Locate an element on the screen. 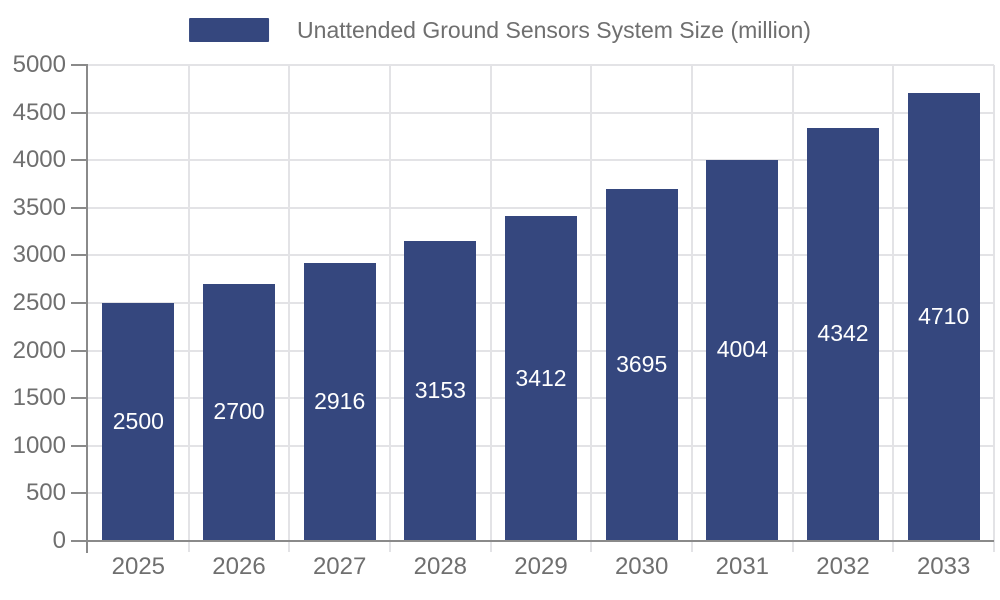 The width and height of the screenshot is (1000, 600). bar: 4342 is located at coordinates (843, 334).